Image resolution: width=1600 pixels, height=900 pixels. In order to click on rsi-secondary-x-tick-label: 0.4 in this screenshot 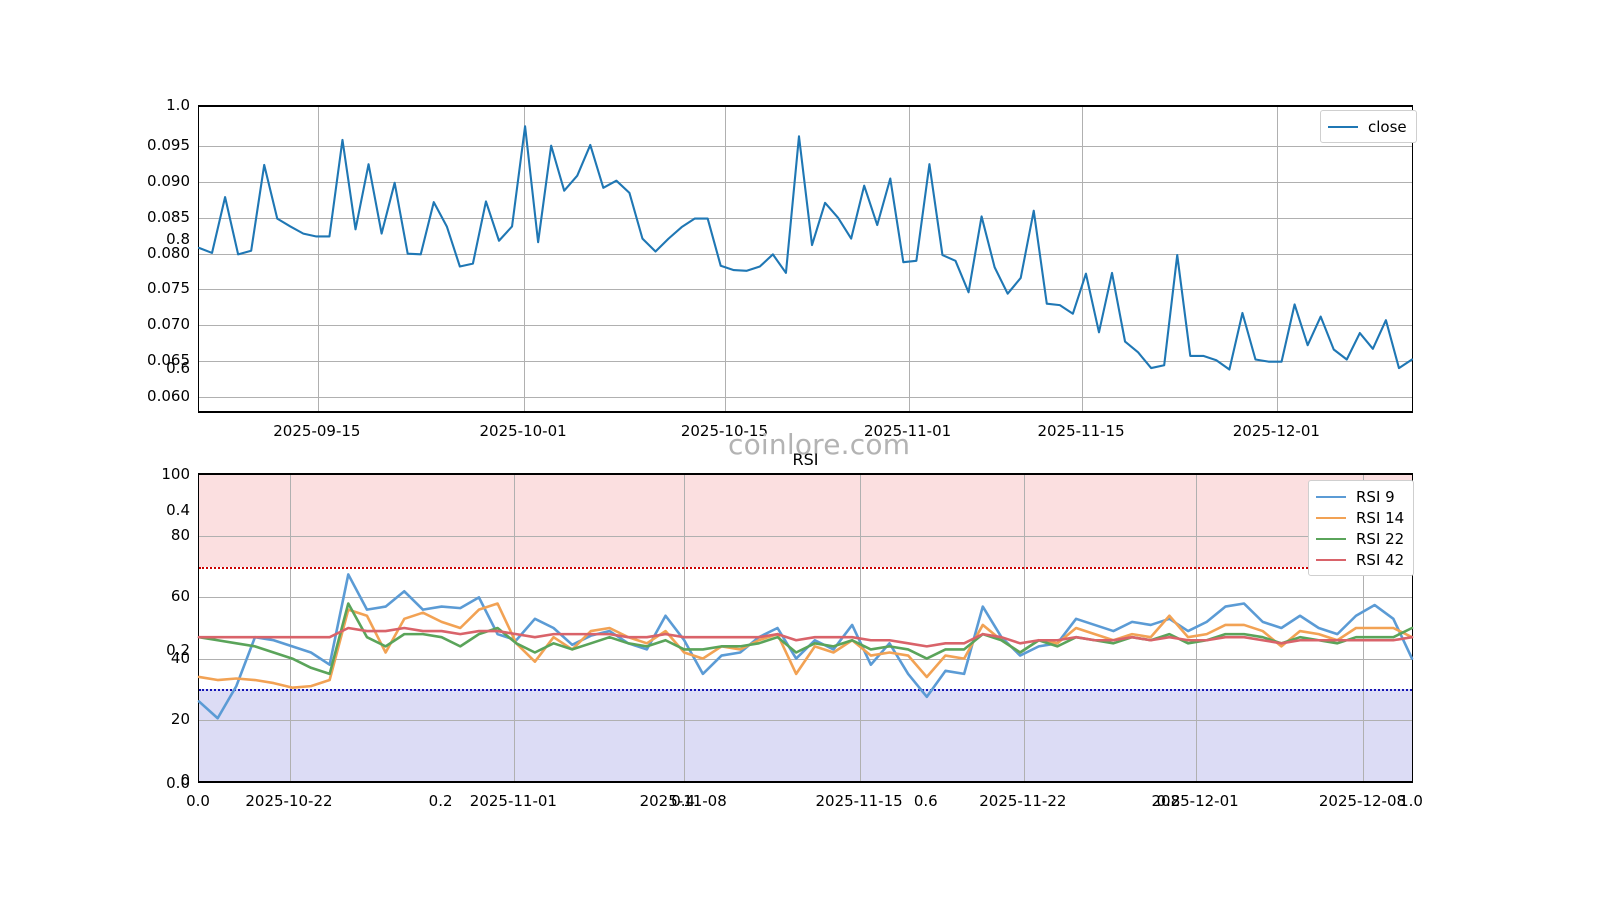, I will do `click(683, 801)`.